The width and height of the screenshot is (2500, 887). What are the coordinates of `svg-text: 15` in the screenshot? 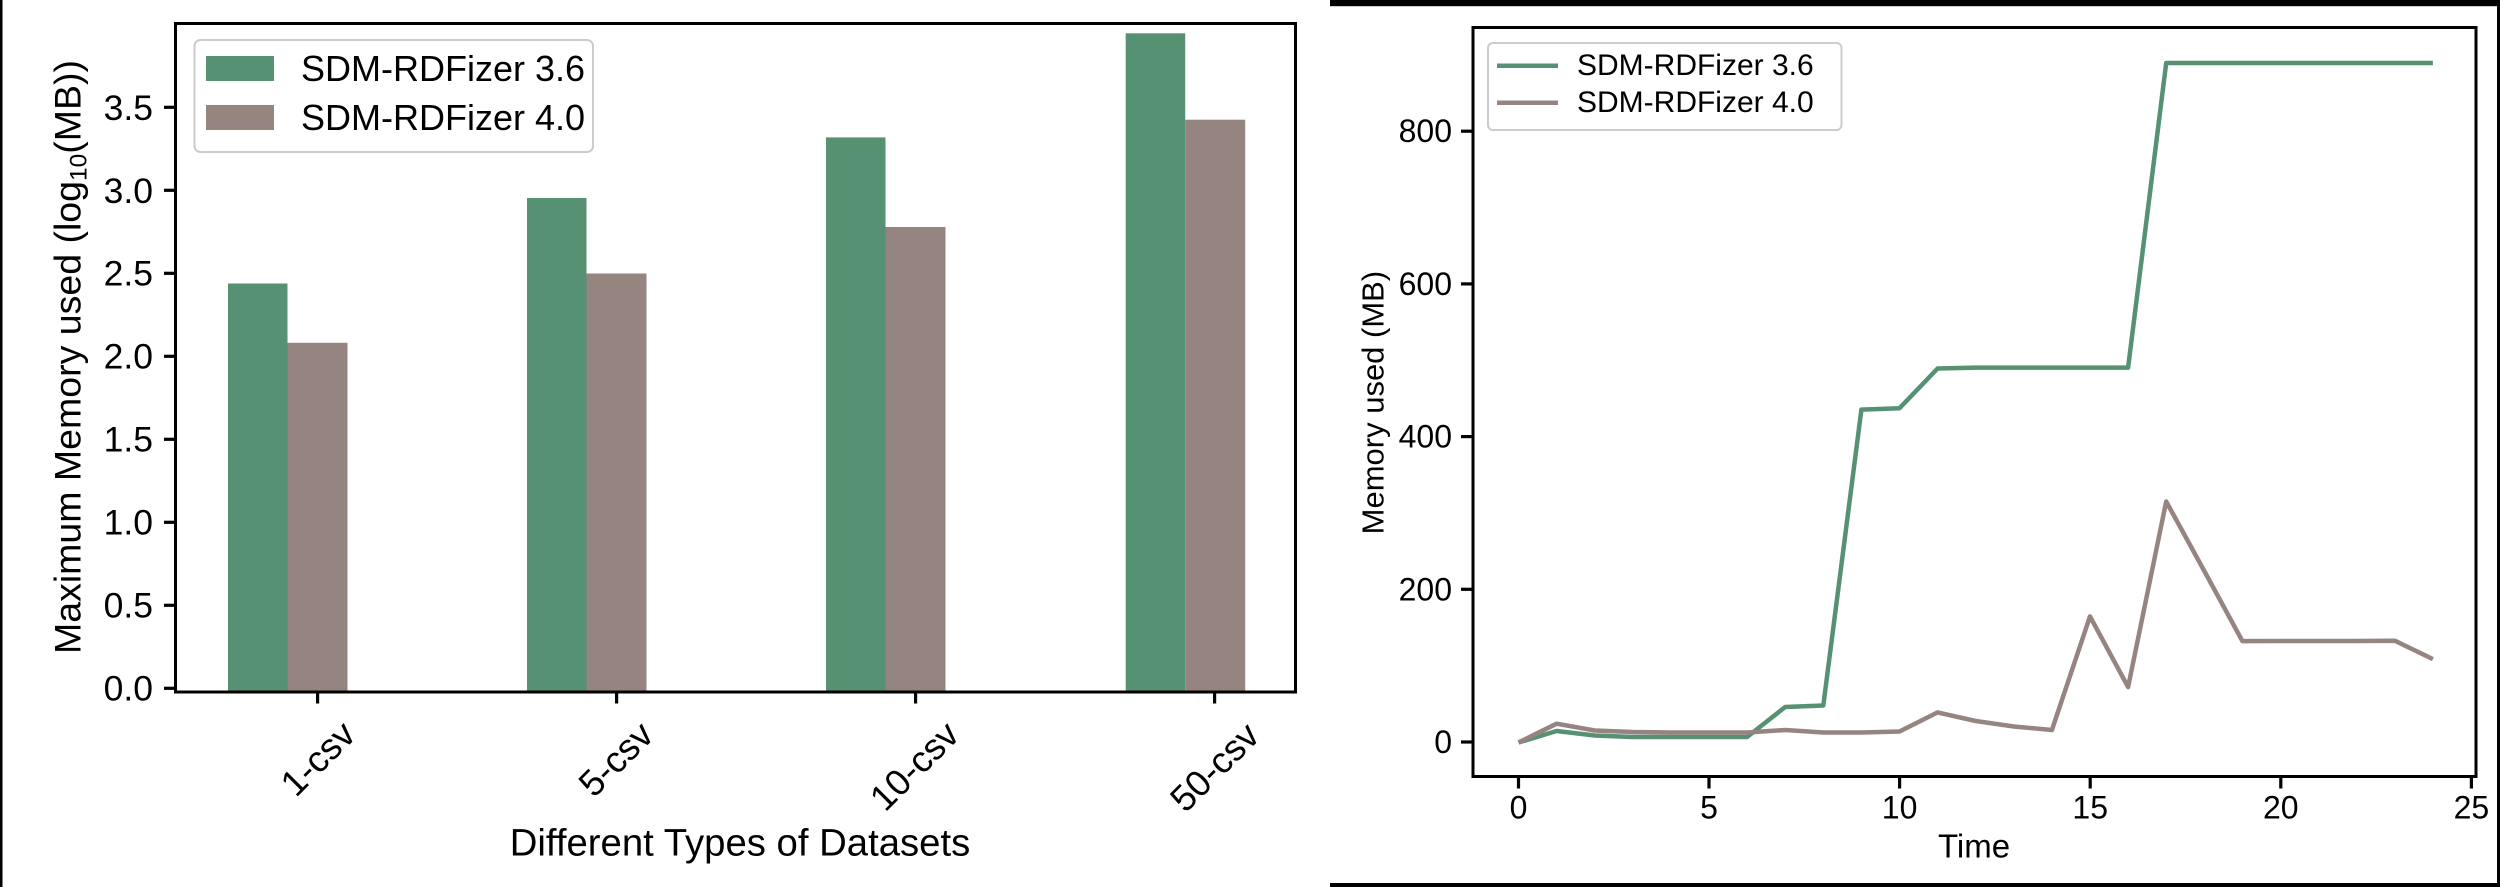 It's located at (2090, 808).